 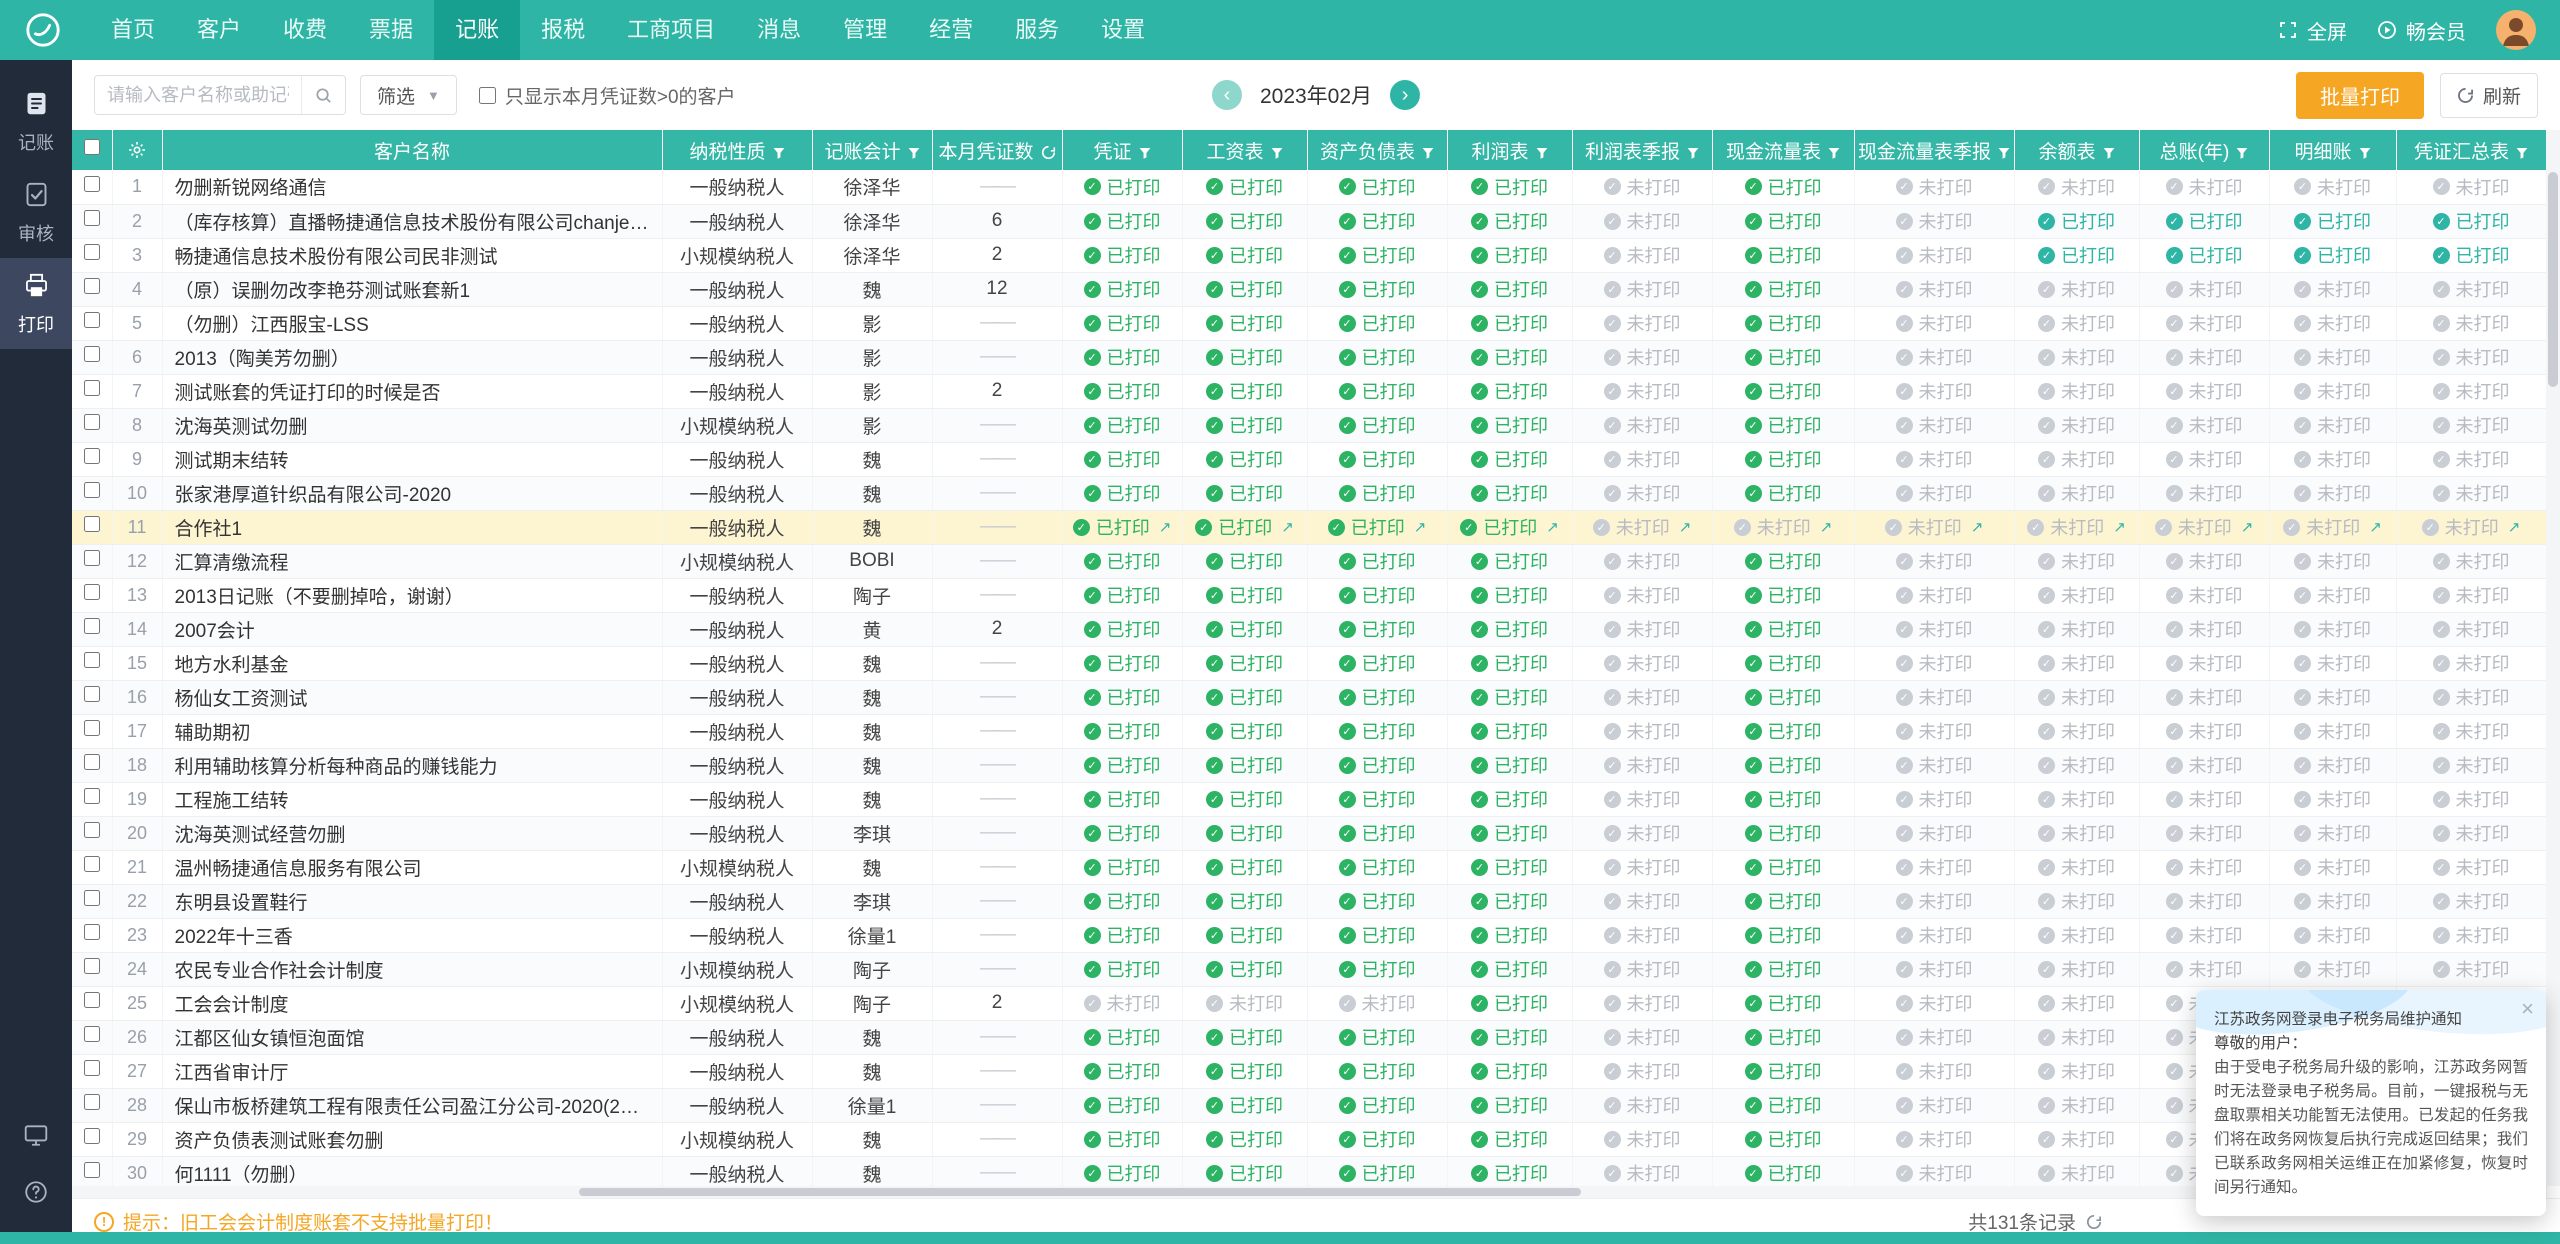 What do you see at coordinates (1123, 29) in the screenshot?
I see `nav-item-设置: 设置` at bounding box center [1123, 29].